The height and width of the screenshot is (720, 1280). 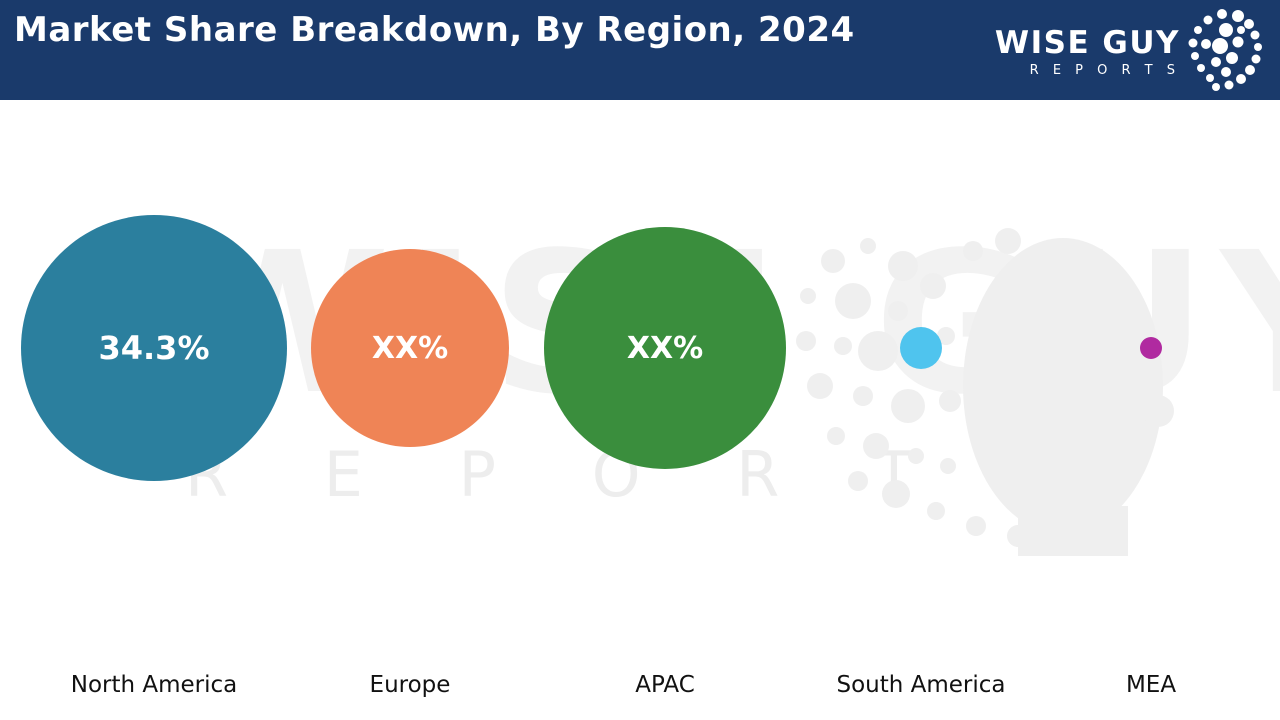 What do you see at coordinates (1225, 50) in the screenshot?
I see `logo-head-icon` at bounding box center [1225, 50].